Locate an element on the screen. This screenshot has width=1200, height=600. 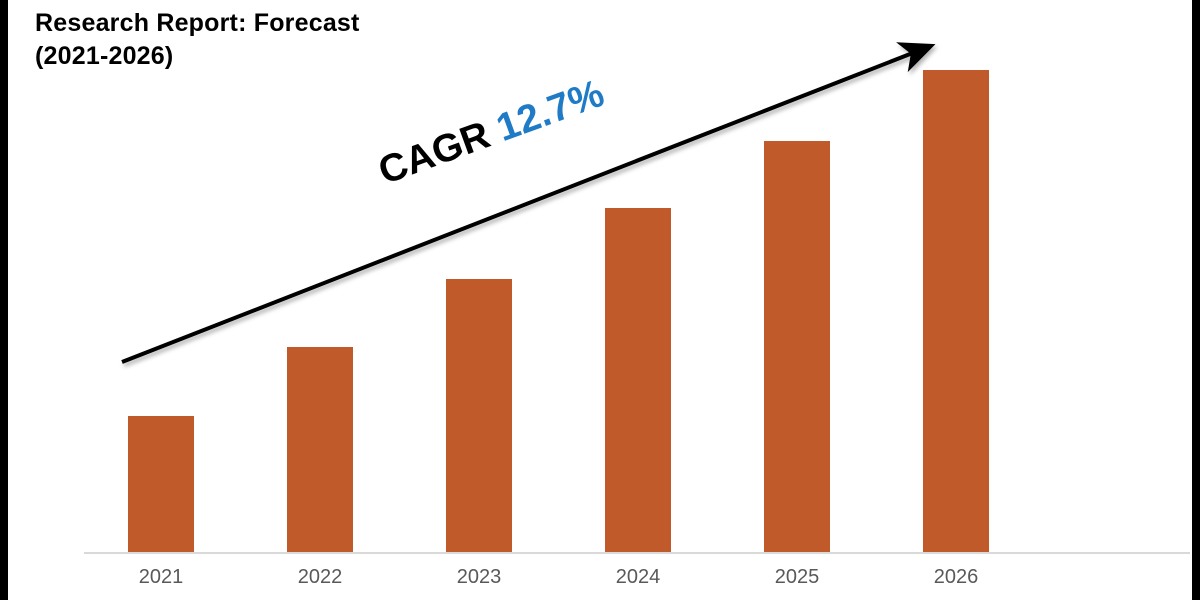
bar-2025 is located at coordinates (797, 346).